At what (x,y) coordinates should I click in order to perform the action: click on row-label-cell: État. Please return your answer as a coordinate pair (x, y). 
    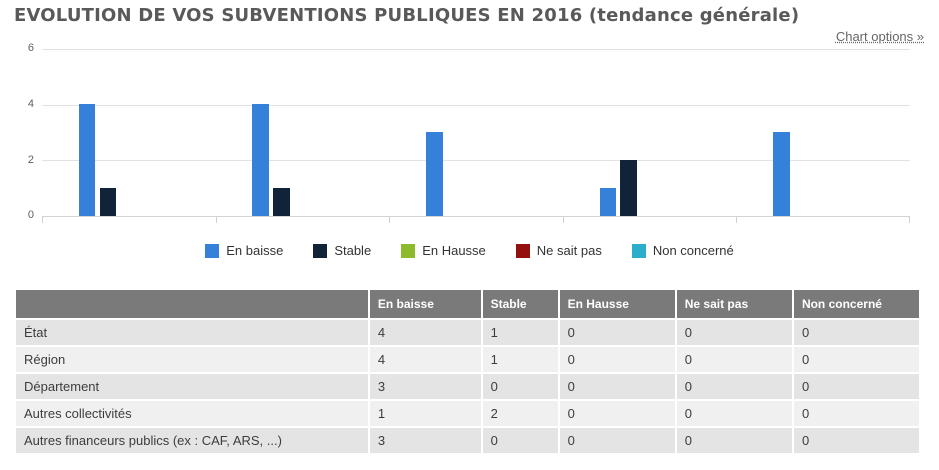
    Looking at the image, I should click on (192, 332).